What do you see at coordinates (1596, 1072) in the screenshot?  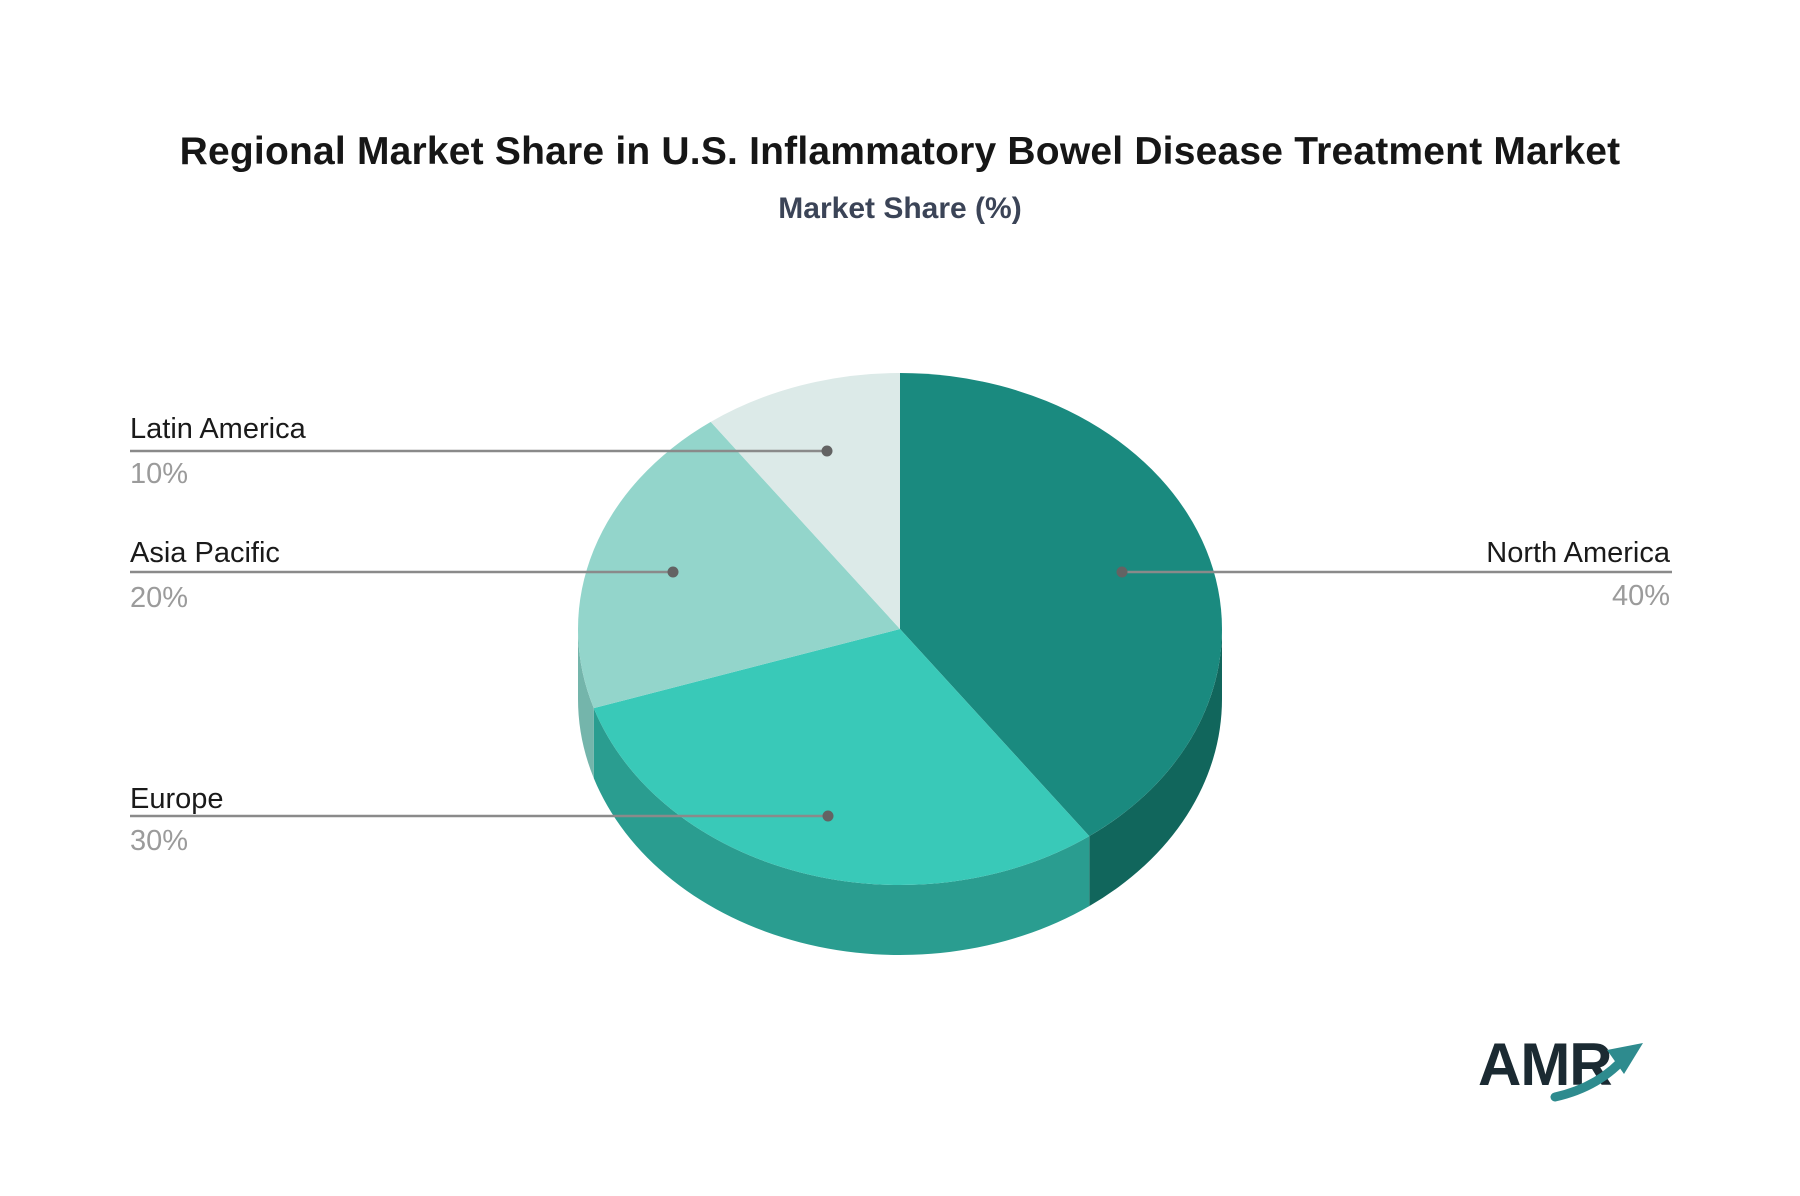 I see `amr-logo-arrow-icon` at bounding box center [1596, 1072].